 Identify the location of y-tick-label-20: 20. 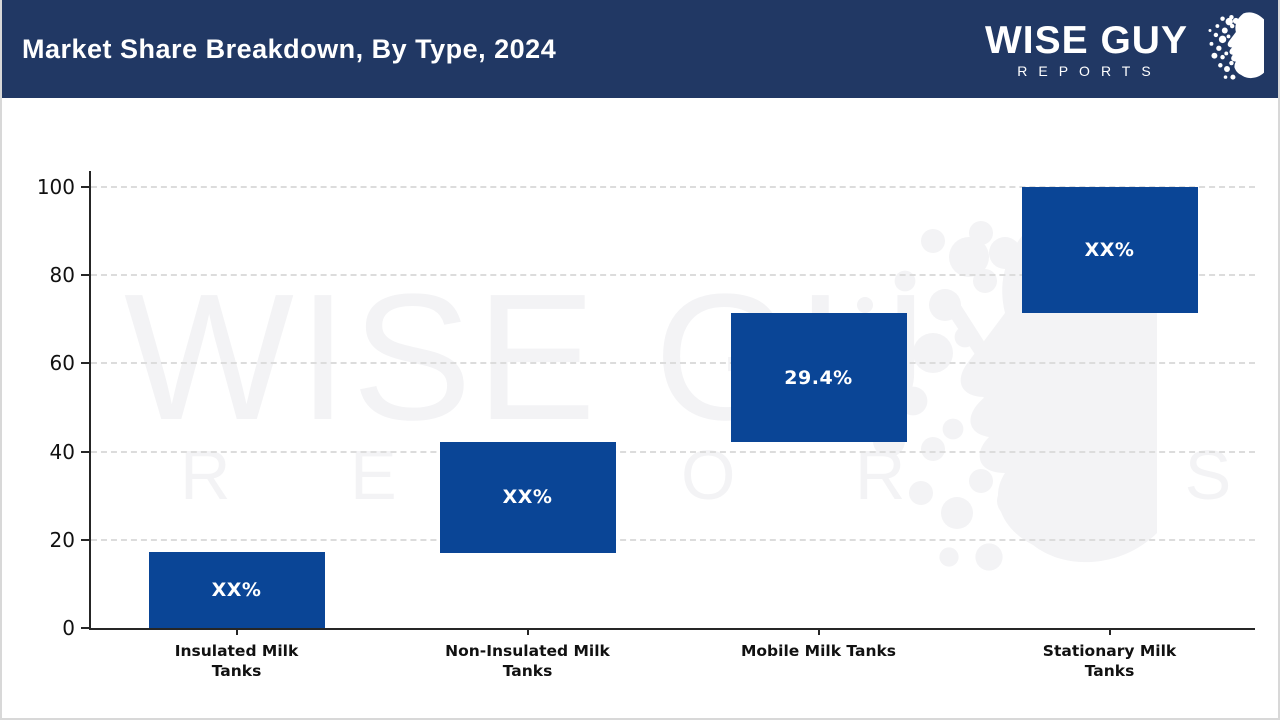
(62, 539).